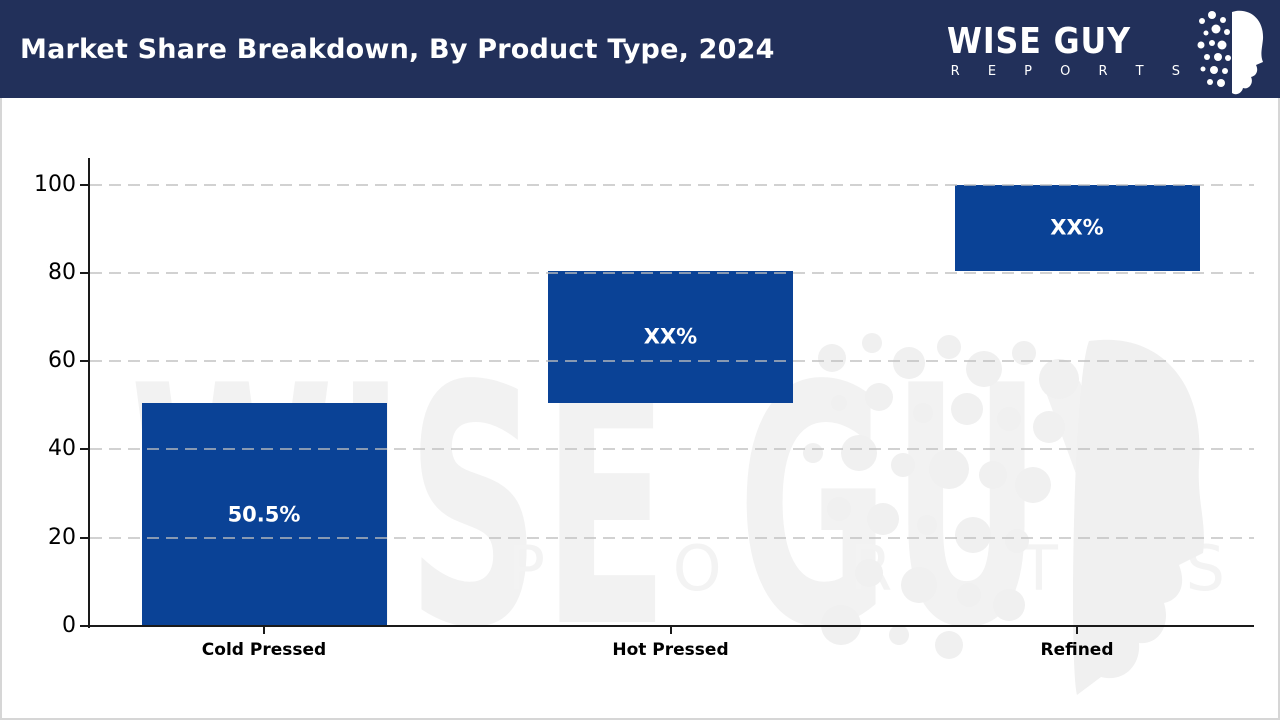 The image size is (1280, 720). I want to click on brand-text: WISE GUY R E P O R T S, so click(1069, 49).